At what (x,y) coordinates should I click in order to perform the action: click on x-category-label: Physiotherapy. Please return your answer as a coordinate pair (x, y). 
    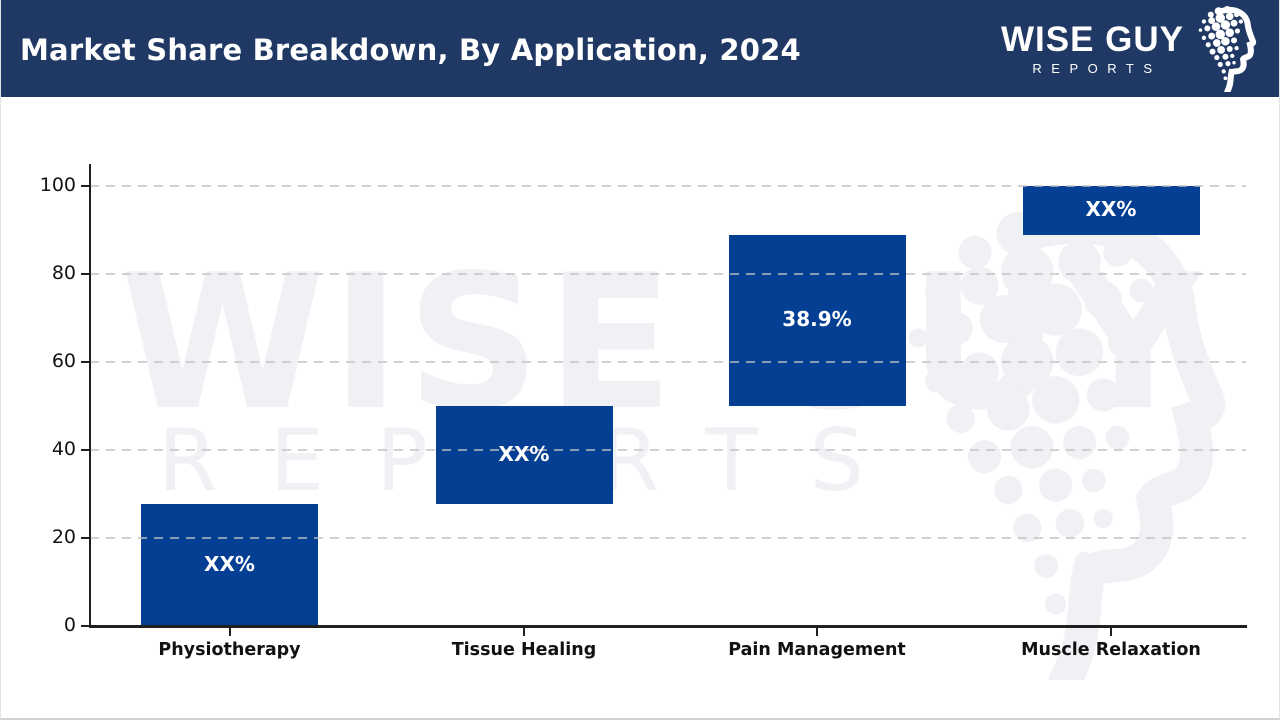
    Looking at the image, I should click on (229, 650).